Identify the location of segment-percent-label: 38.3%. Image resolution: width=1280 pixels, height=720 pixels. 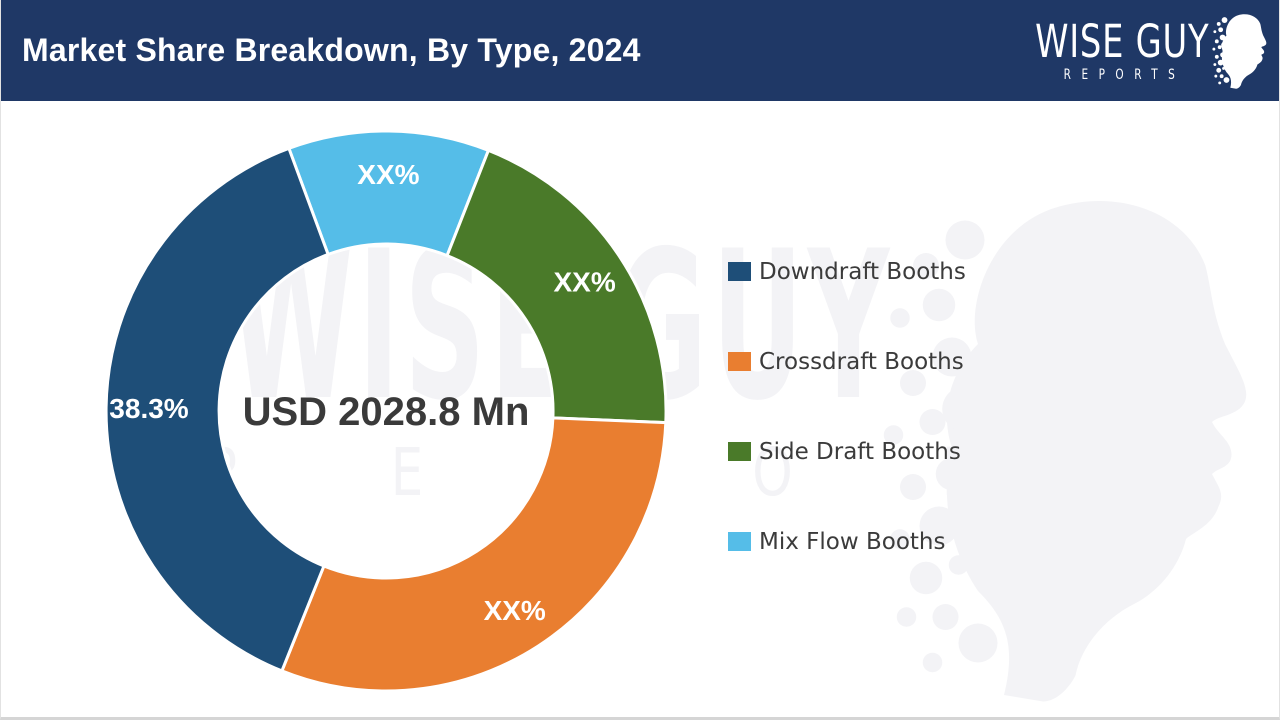
(148, 408).